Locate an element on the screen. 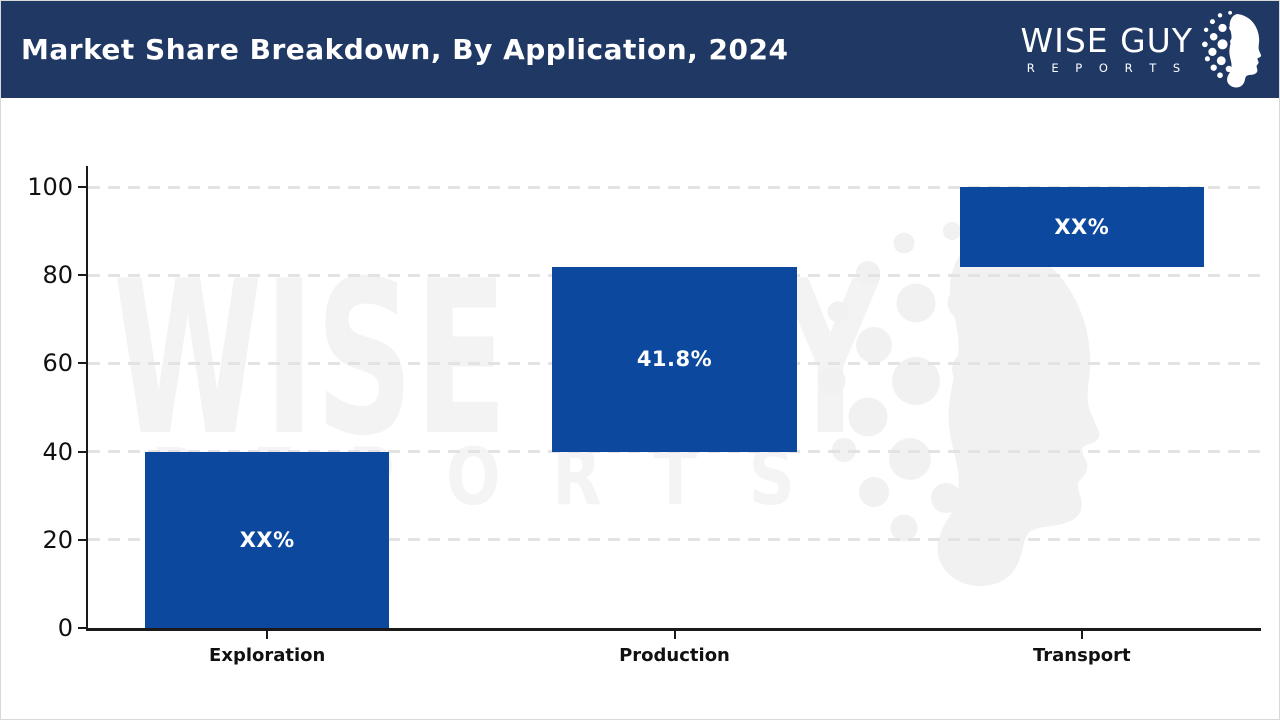 This screenshot has width=1280, height=720. logo-sub-text: R E P O R T S is located at coordinates (1106, 68).